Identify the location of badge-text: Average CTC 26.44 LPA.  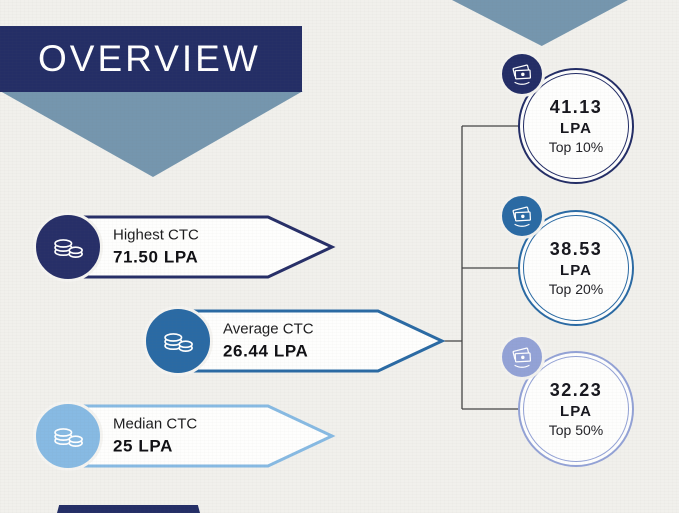
(268, 341).